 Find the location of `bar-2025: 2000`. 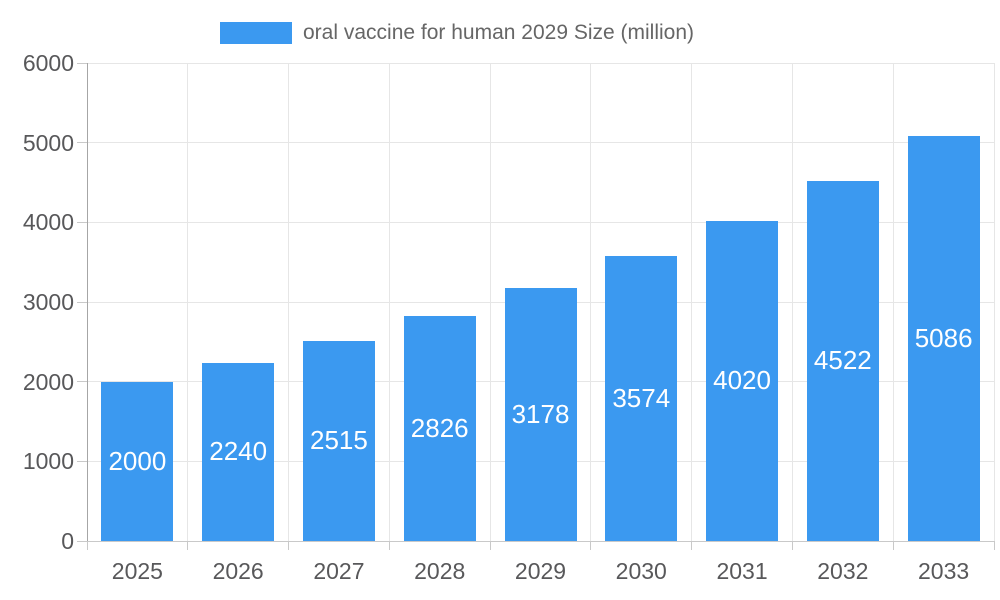

bar-2025: 2000 is located at coordinates (137, 461).